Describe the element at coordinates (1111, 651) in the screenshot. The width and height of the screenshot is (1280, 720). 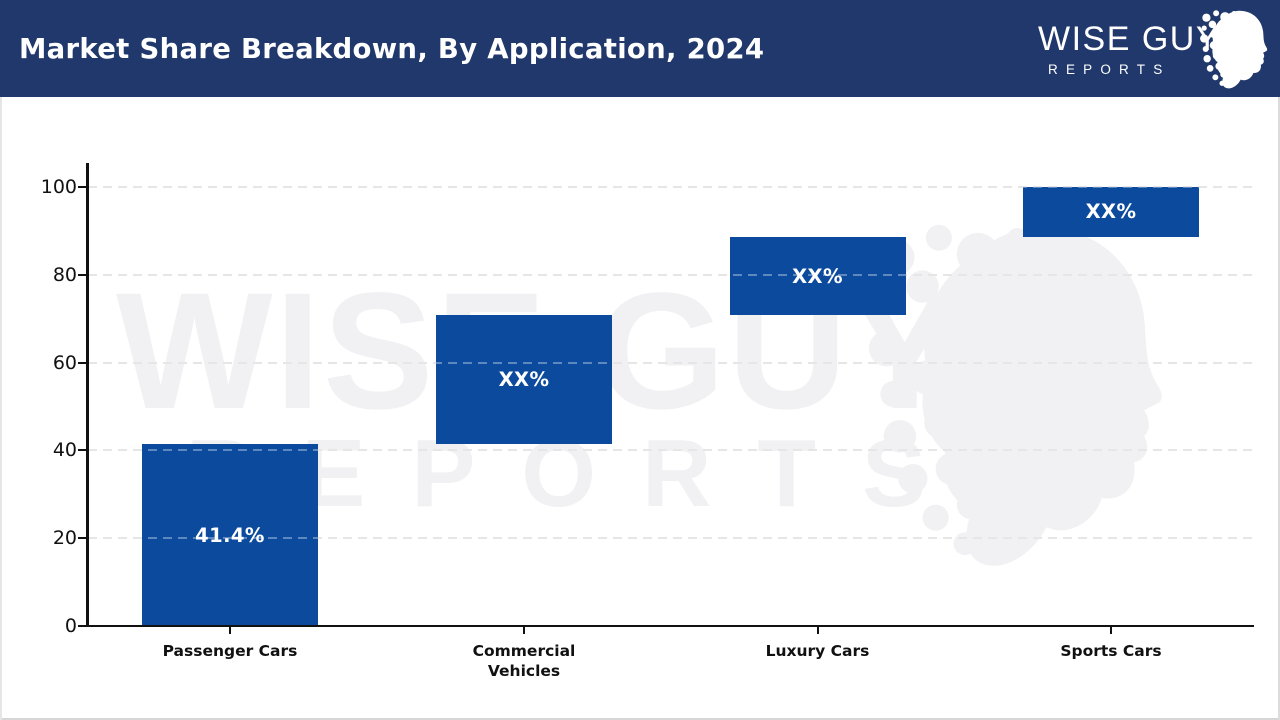
I see `x-axis-category-label: Sports Cars` at that location.